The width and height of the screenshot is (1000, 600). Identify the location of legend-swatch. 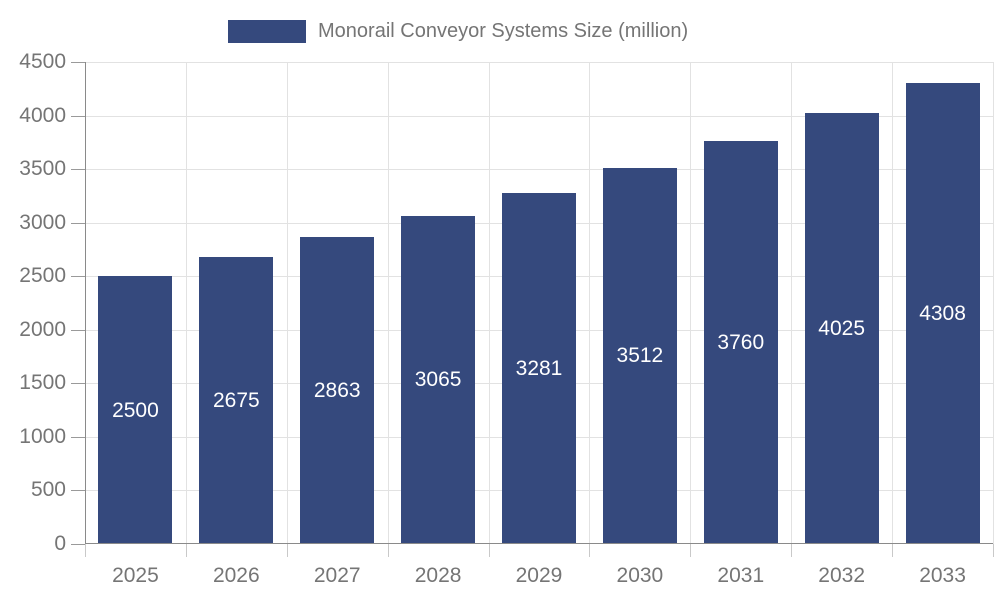
(267, 31).